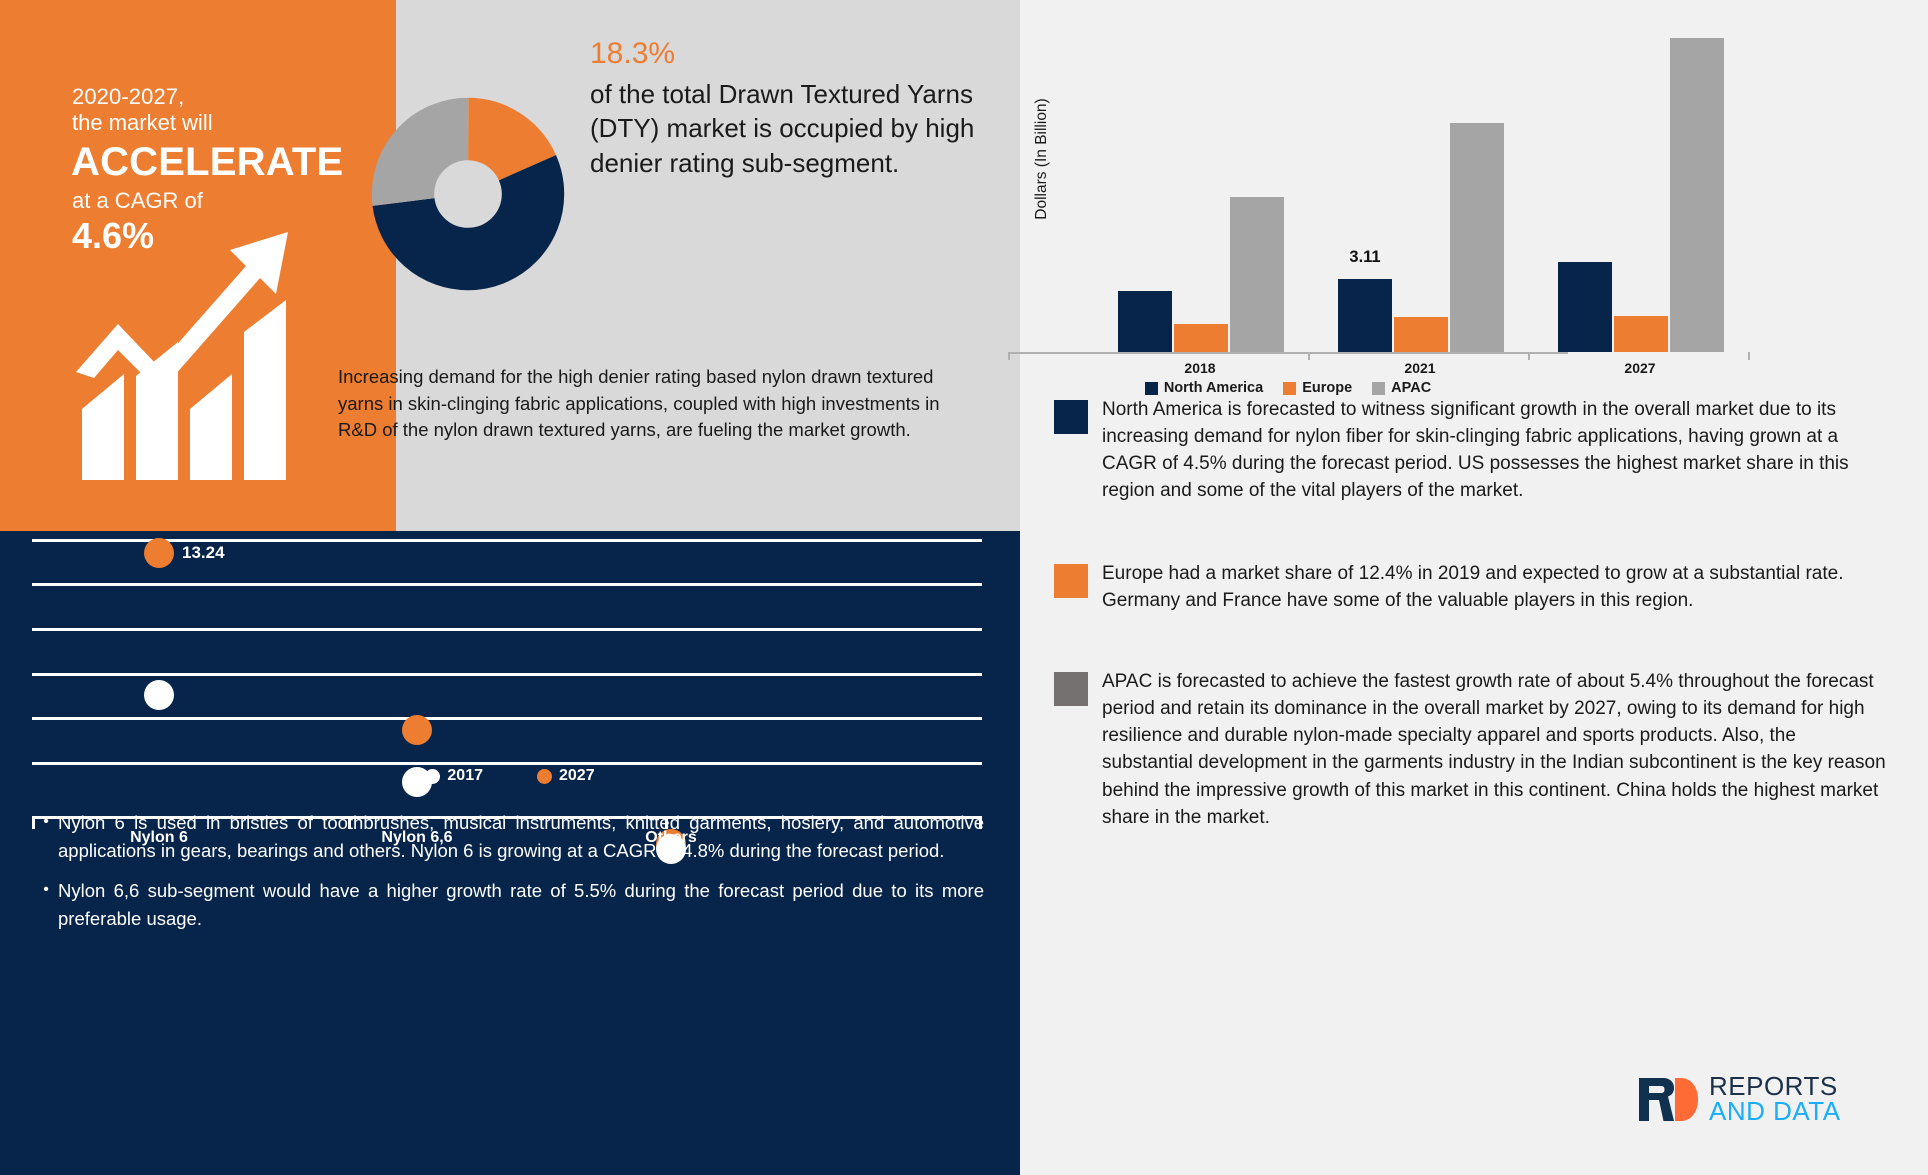 The width and height of the screenshot is (1928, 1175). I want to click on region-swatch-europe-icon, so click(1071, 581).